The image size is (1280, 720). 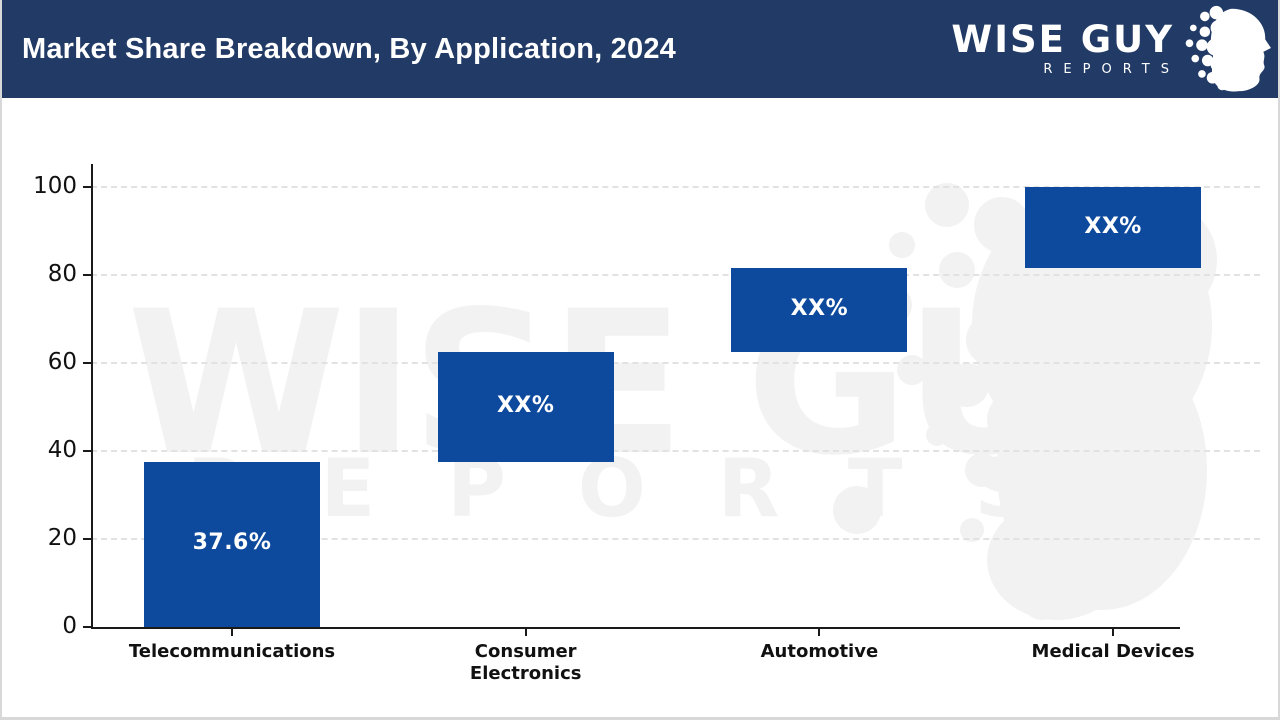 I want to click on category-label: Telecommunications, so click(x=232, y=651).